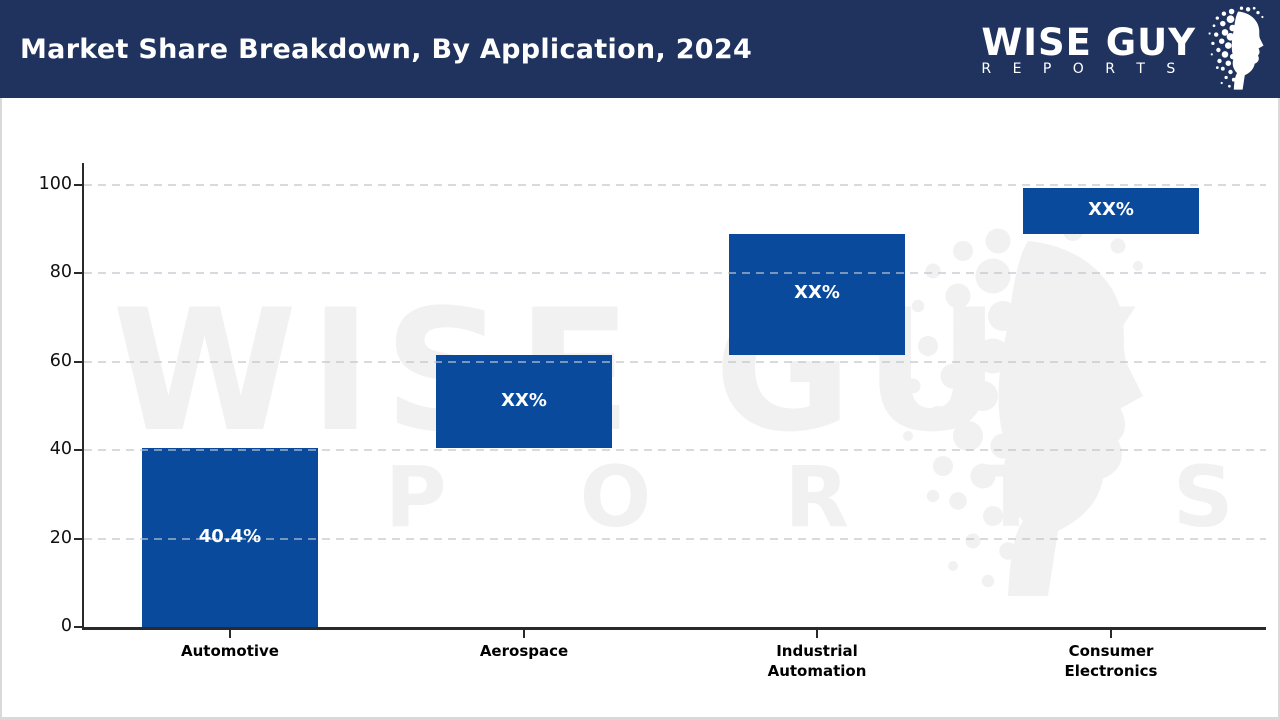 This screenshot has height=720, width=1280. I want to click on x-category-label: Aerospace, so click(524, 651).